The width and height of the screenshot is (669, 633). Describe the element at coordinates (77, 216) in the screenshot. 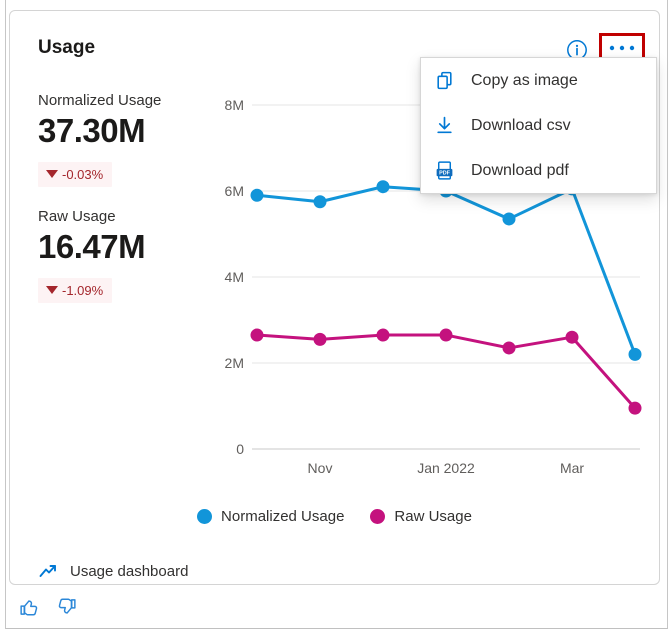

I see `stat-label: Raw Usage` at that location.